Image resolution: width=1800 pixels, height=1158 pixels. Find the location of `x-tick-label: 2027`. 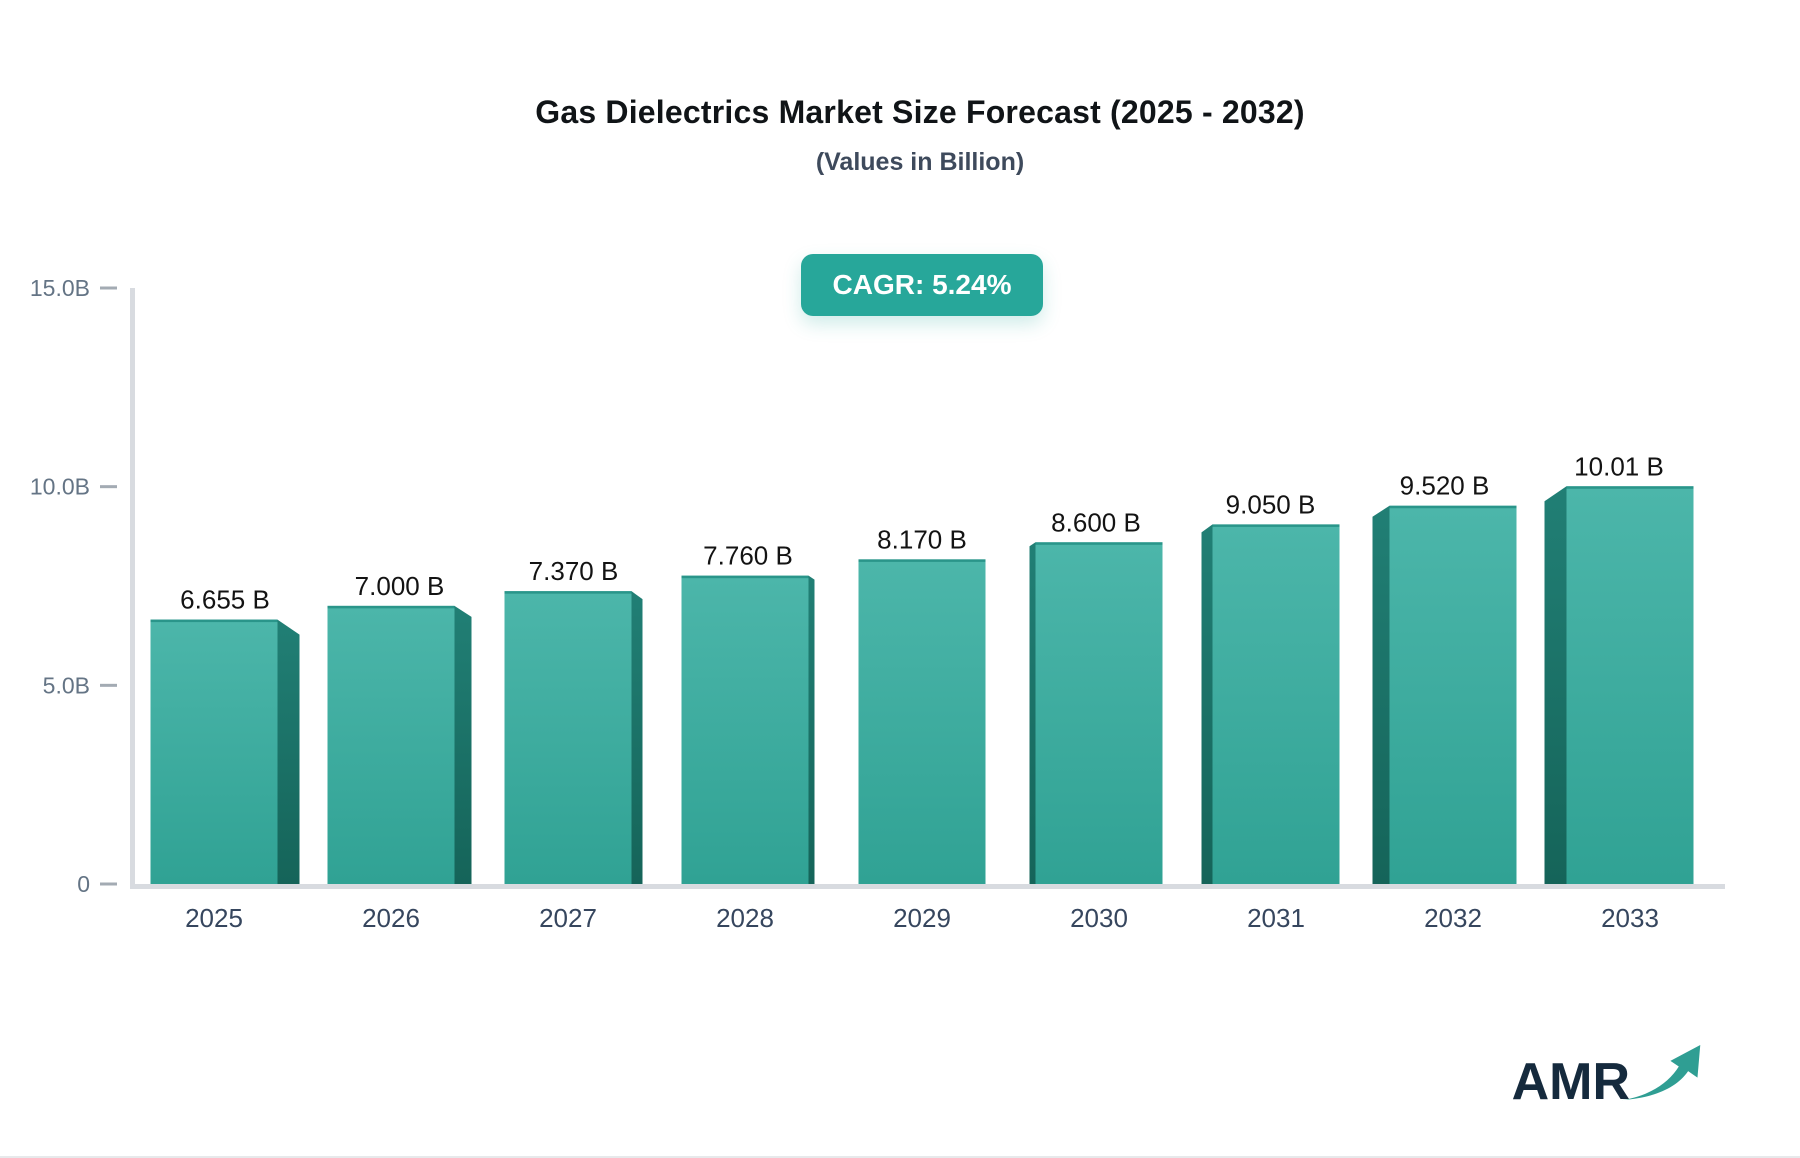

x-tick-label: 2027 is located at coordinates (568, 918).